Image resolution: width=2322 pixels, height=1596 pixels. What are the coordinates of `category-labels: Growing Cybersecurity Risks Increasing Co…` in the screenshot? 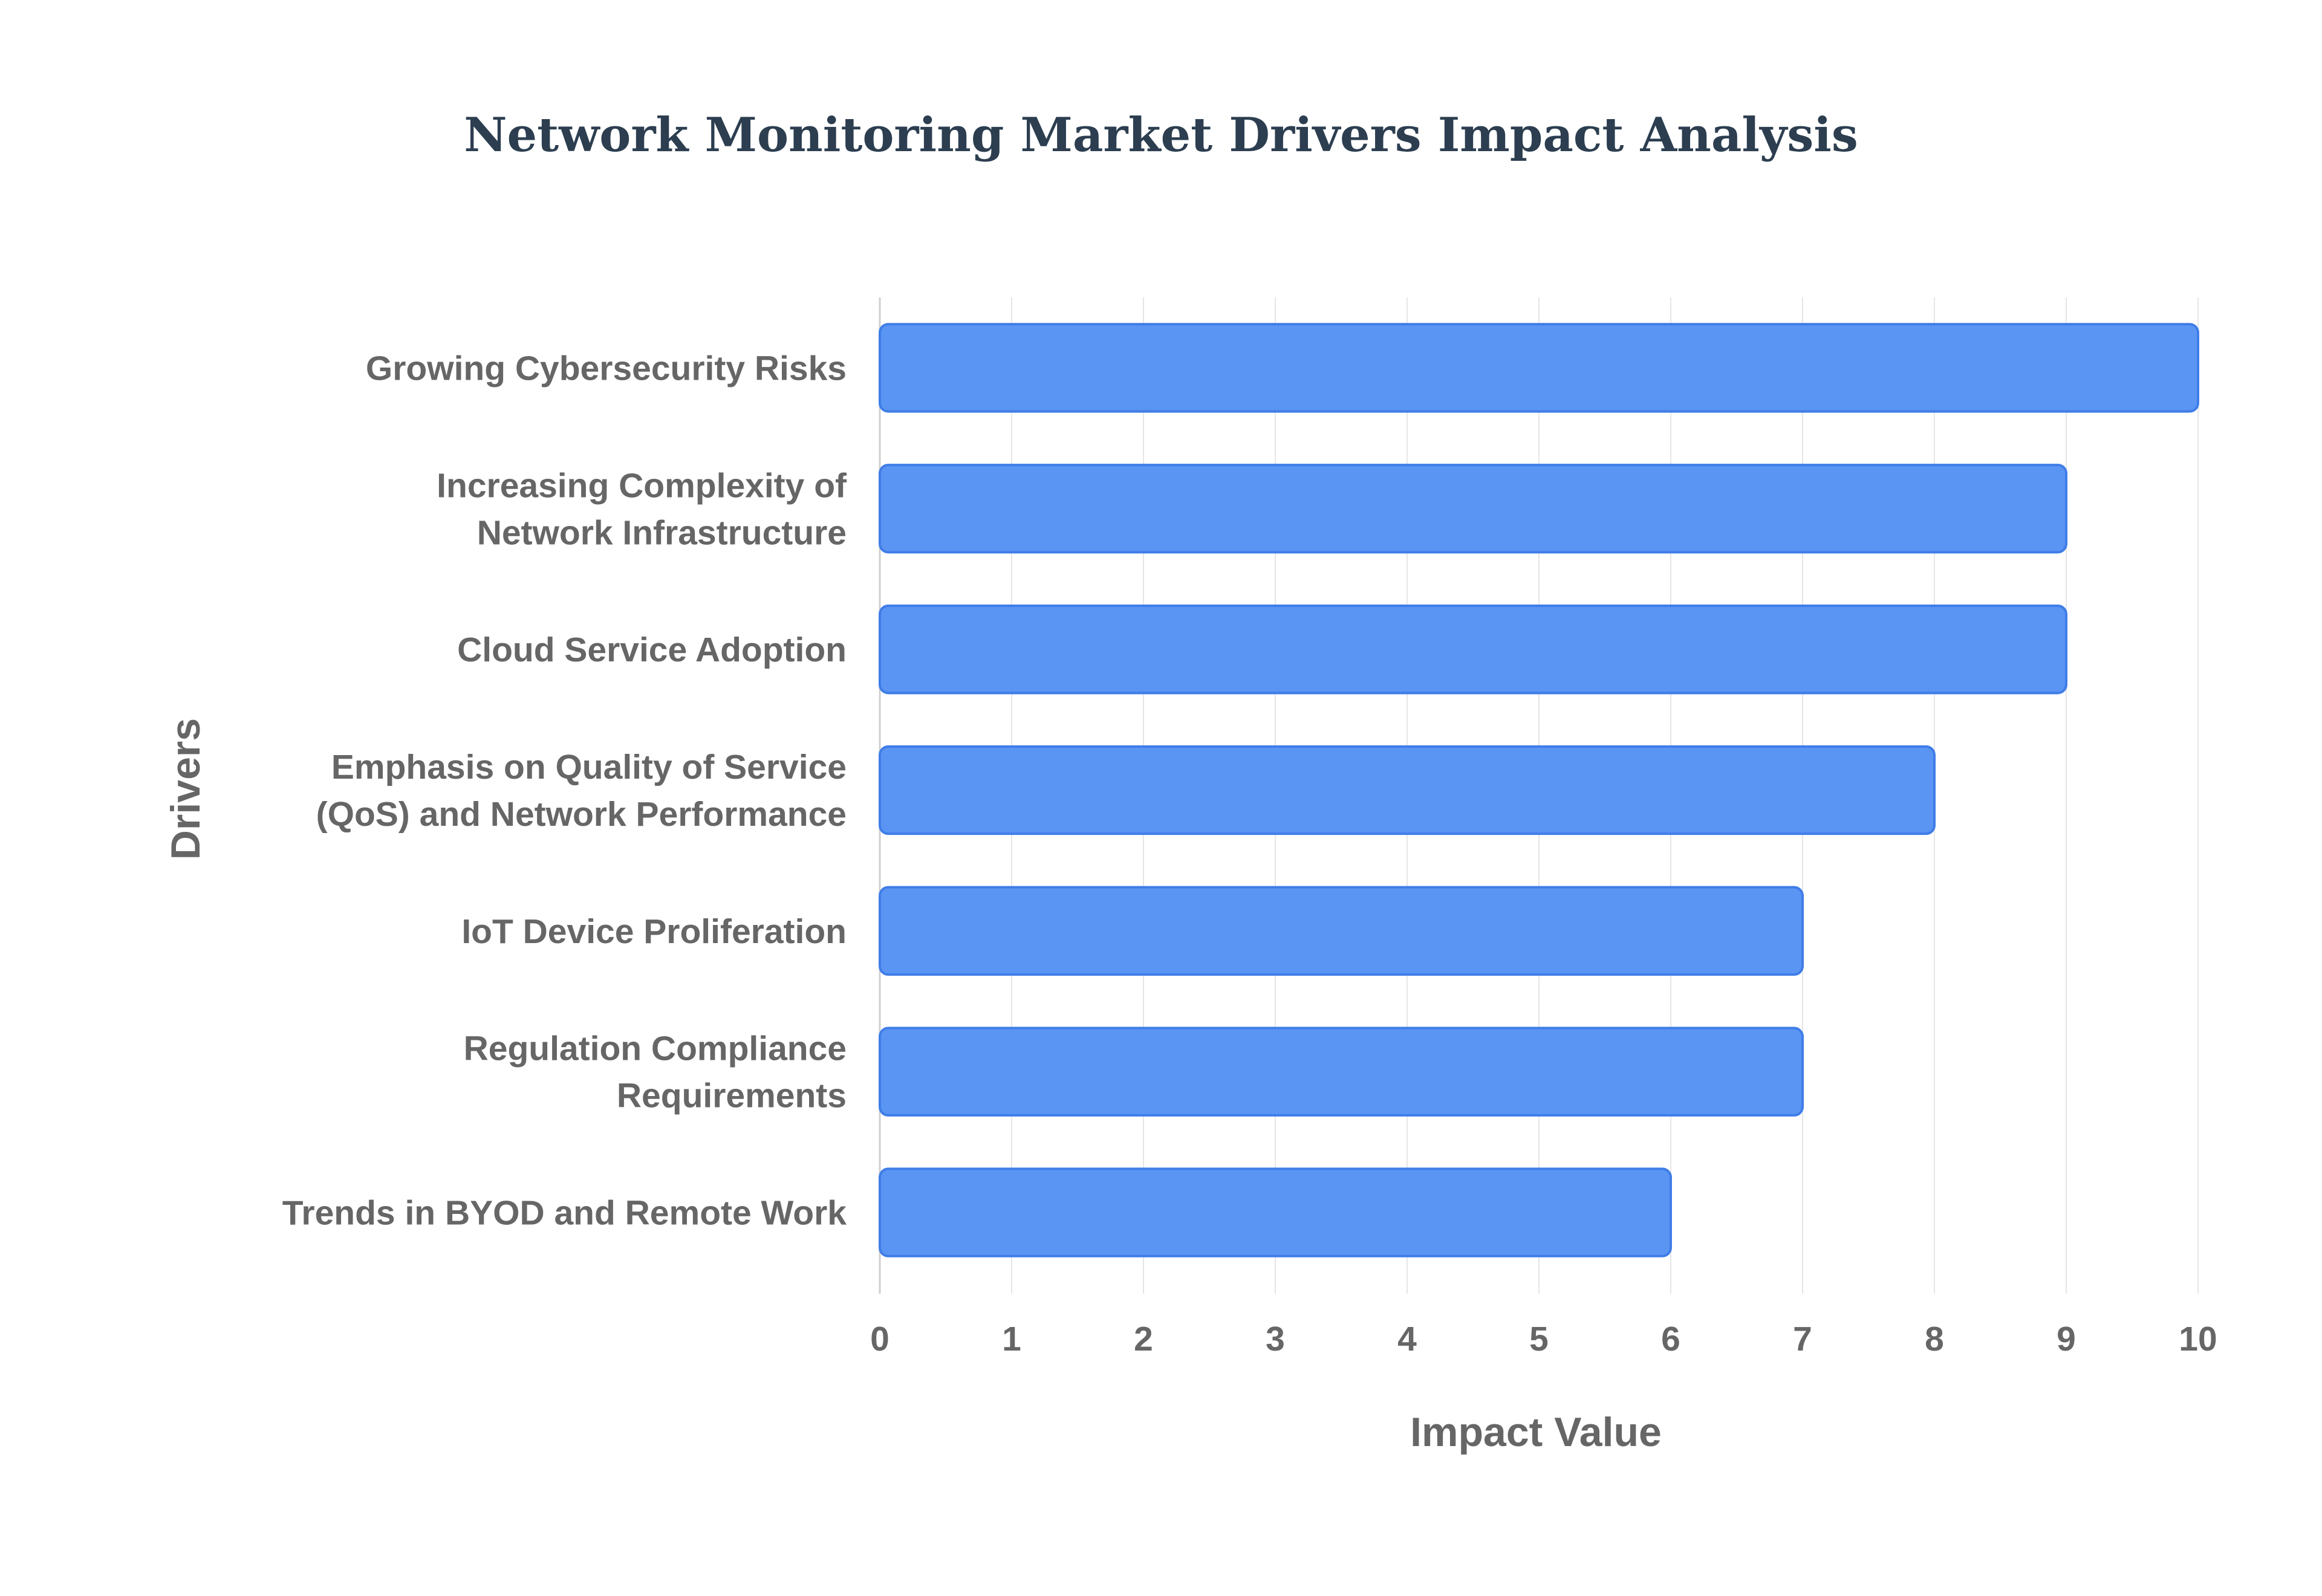 It's located at (564, 790).